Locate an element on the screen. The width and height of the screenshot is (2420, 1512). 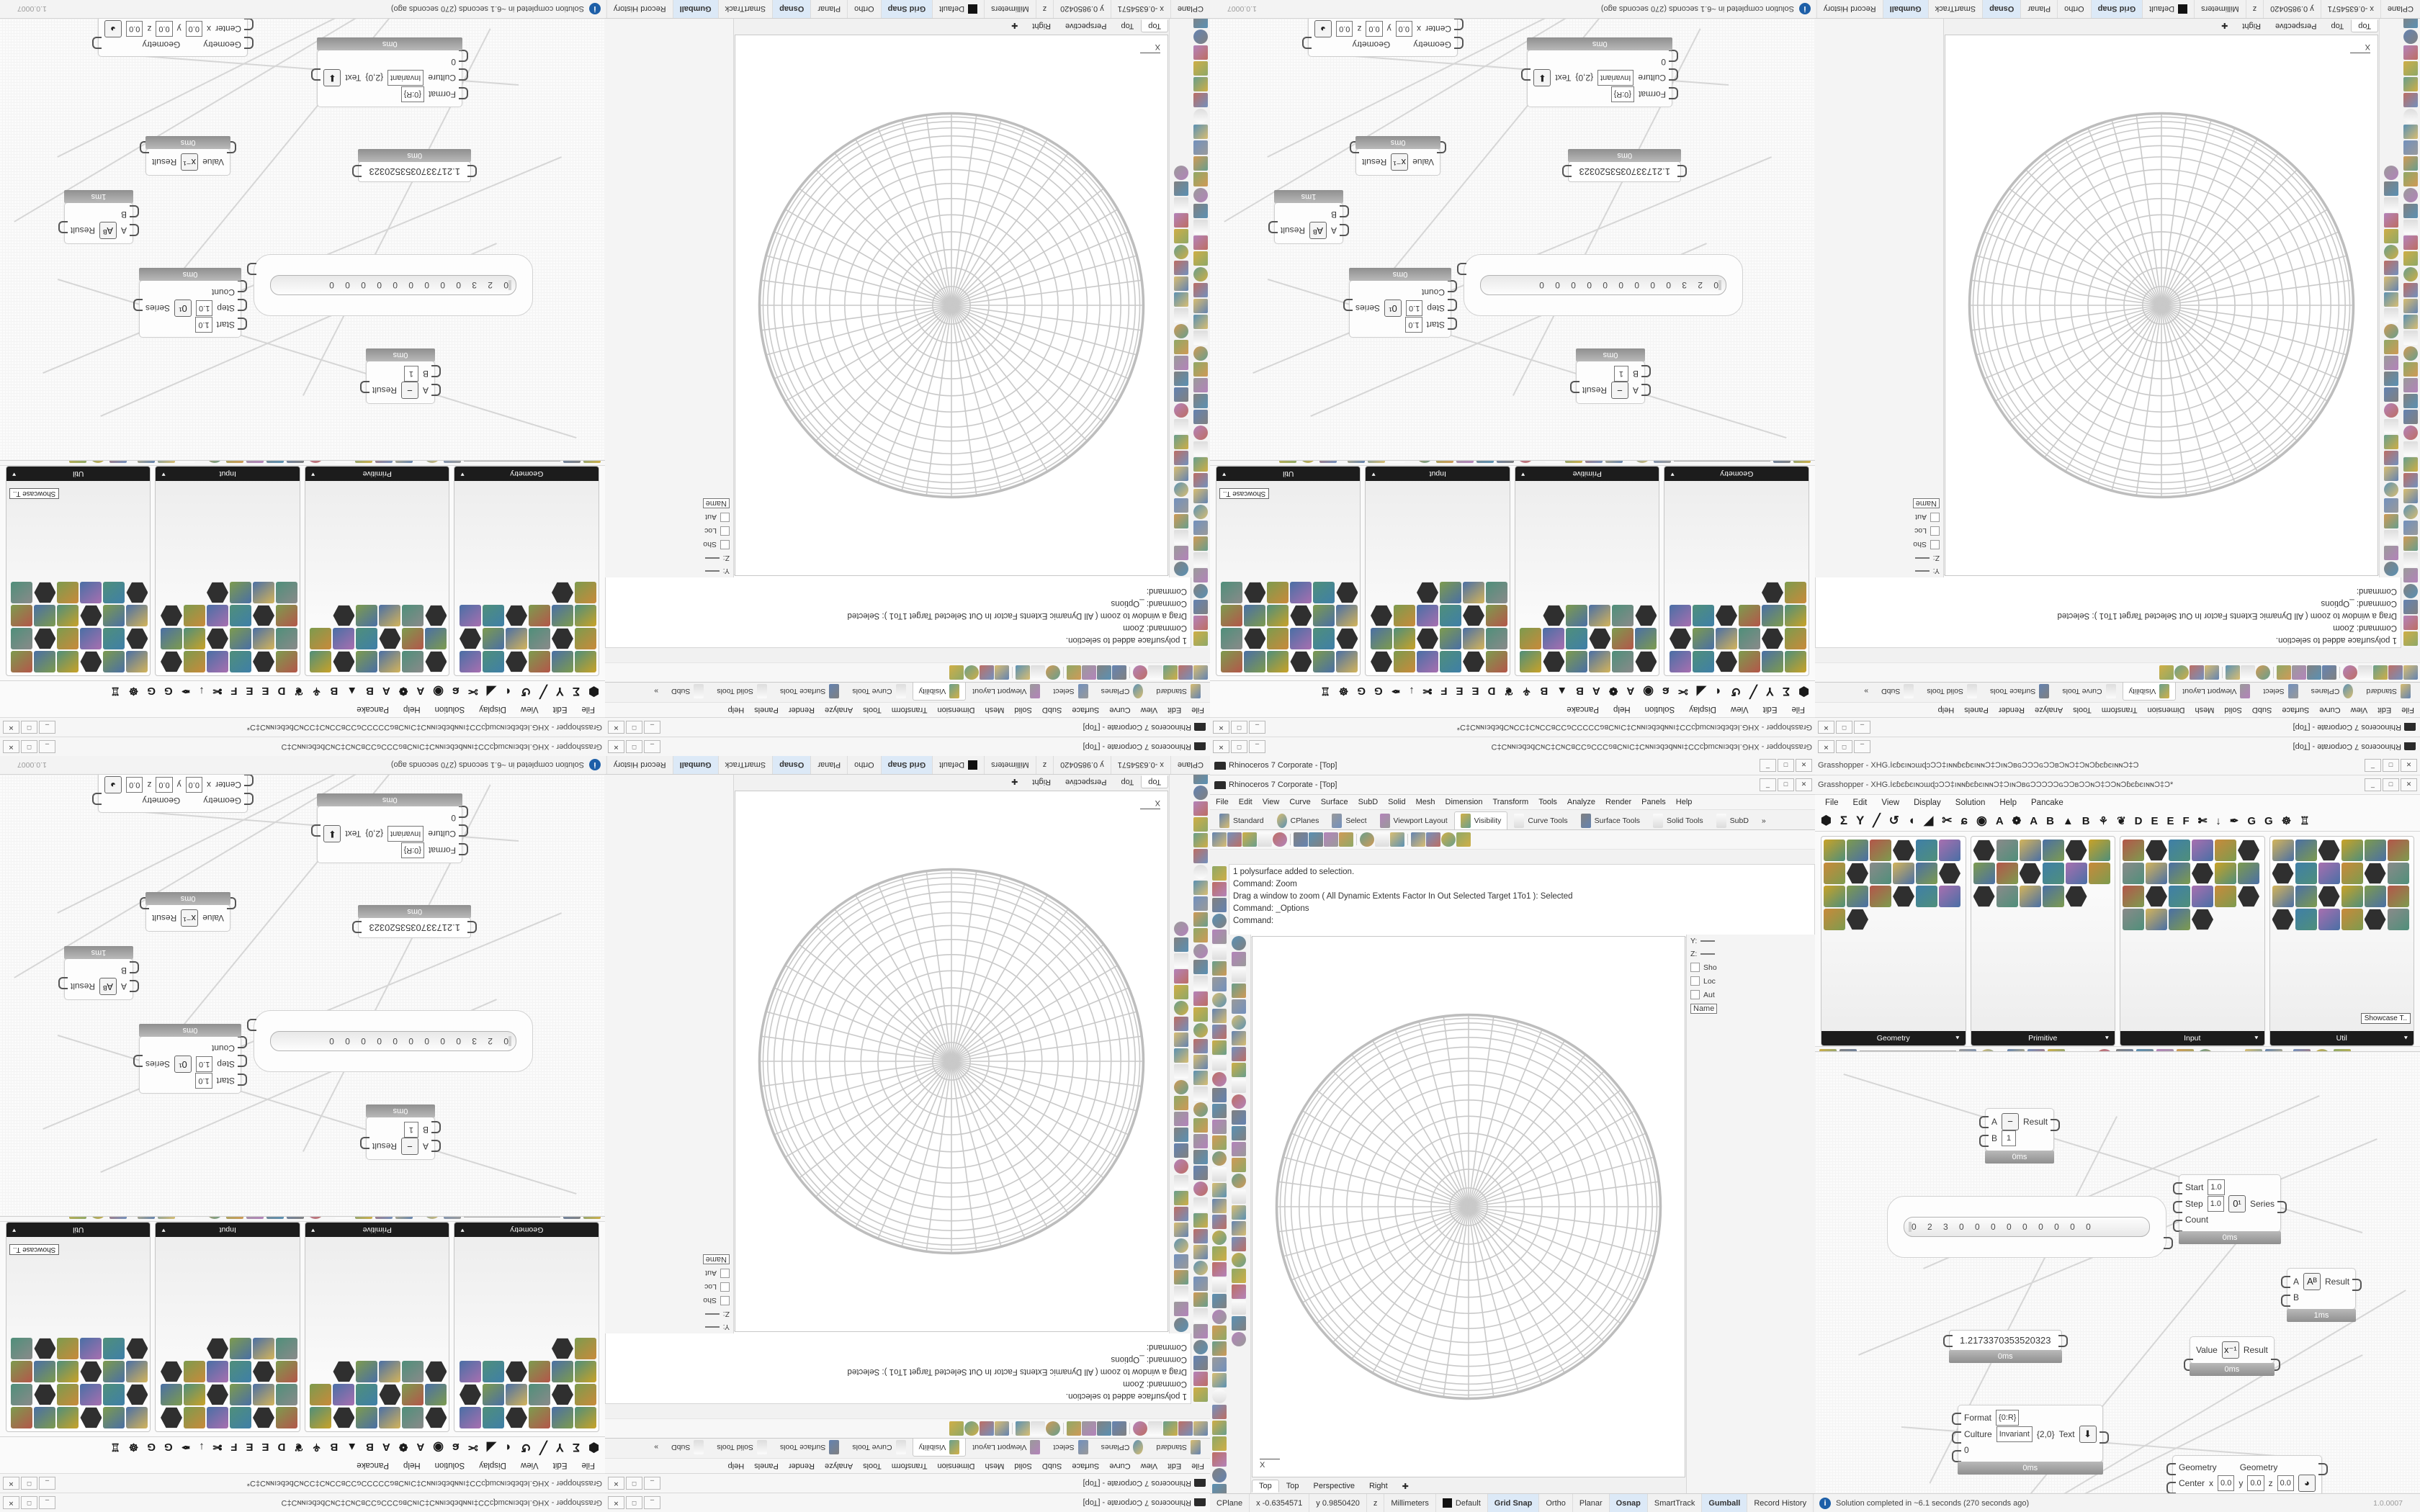
gh-ribbon-tab-6: ◢ is located at coordinates (491, 691).